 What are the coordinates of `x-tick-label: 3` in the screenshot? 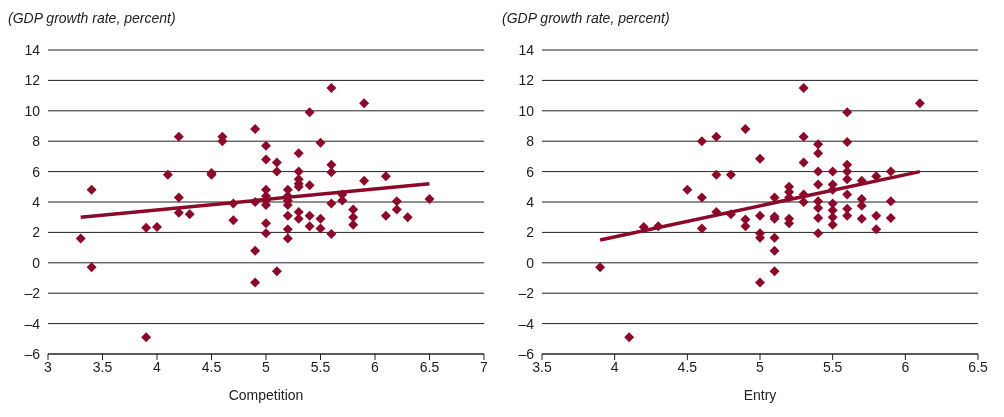 It's located at (48, 366).